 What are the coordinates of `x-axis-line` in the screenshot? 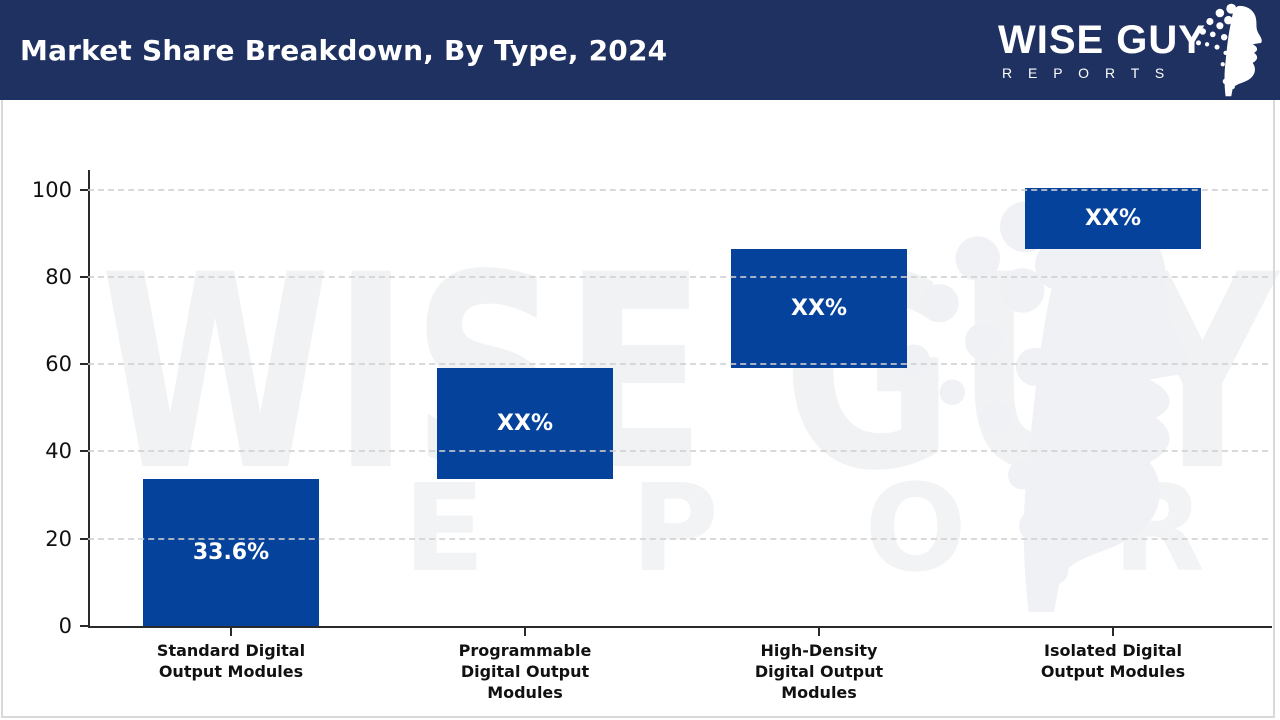 It's located at (680, 627).